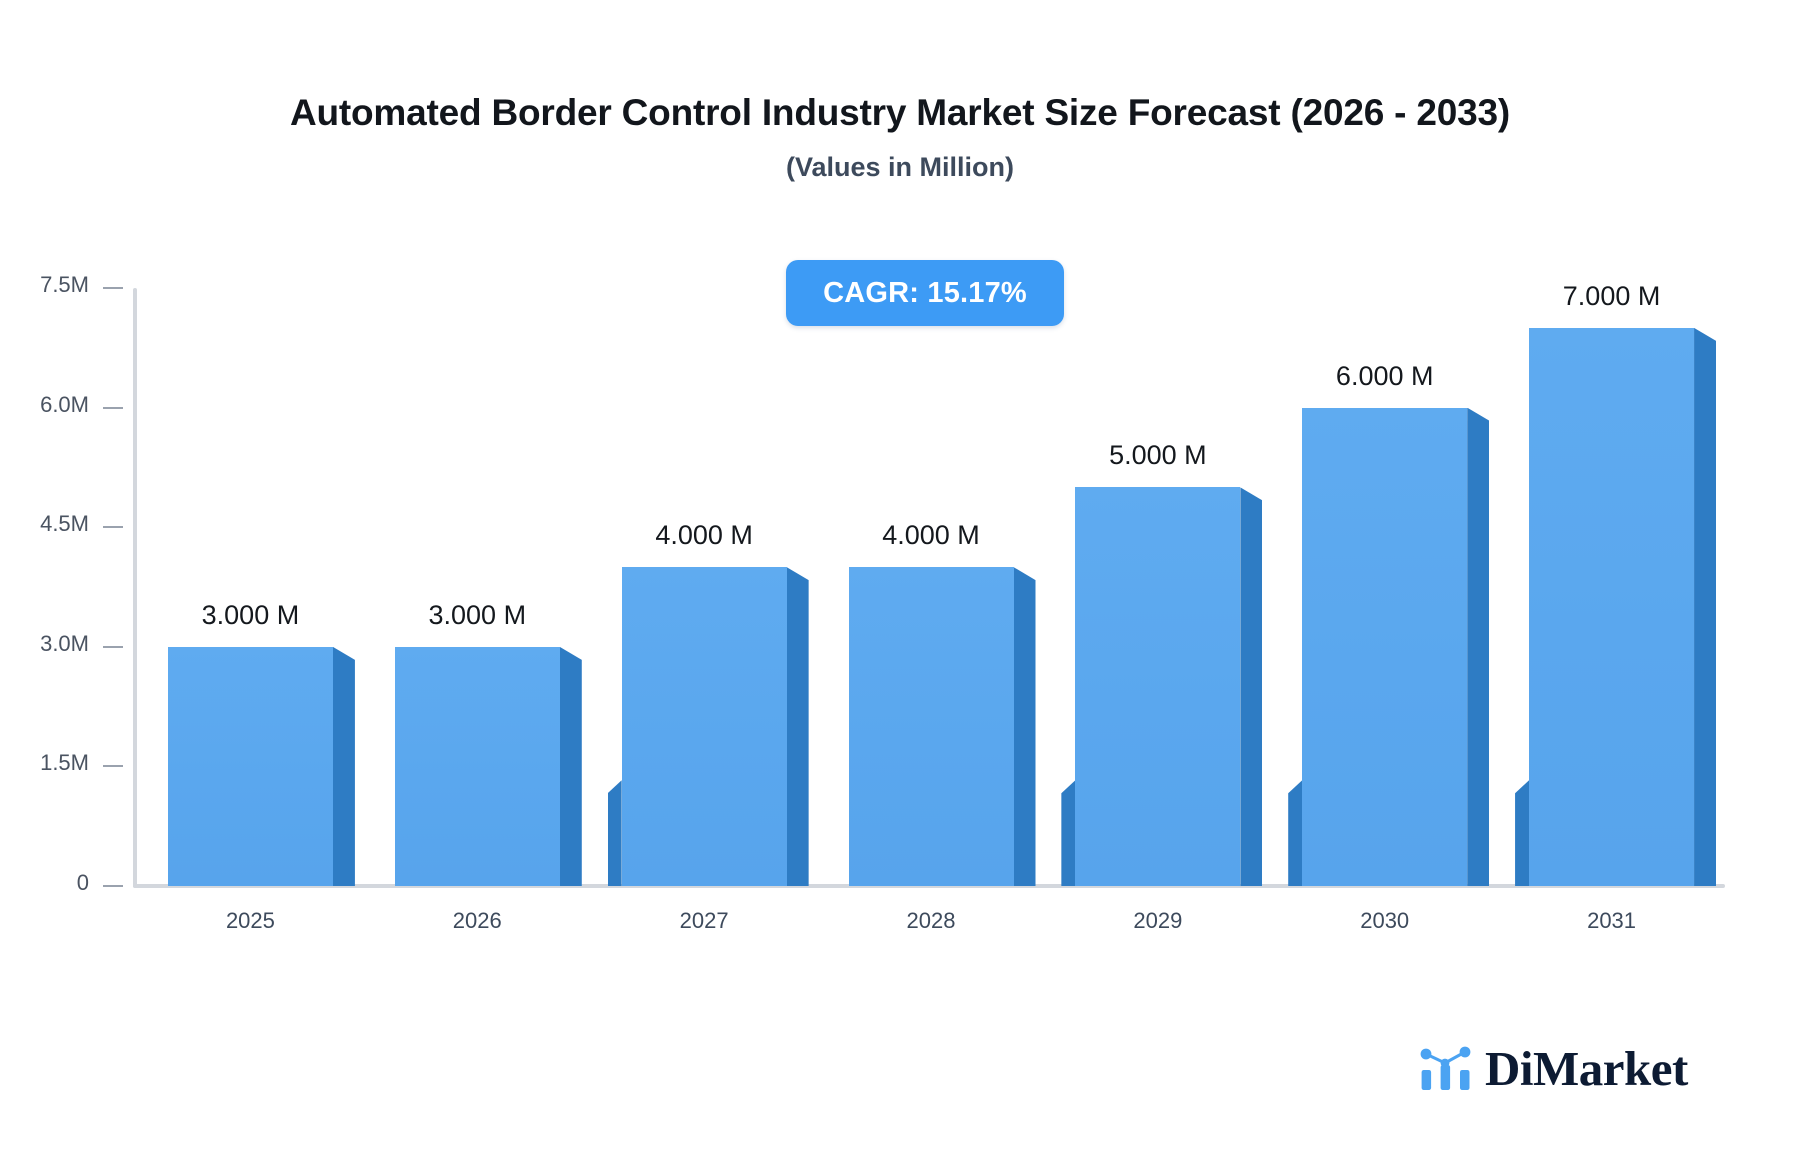 This screenshot has width=1800, height=1156. I want to click on x-axis-label: 2028, so click(931, 920).